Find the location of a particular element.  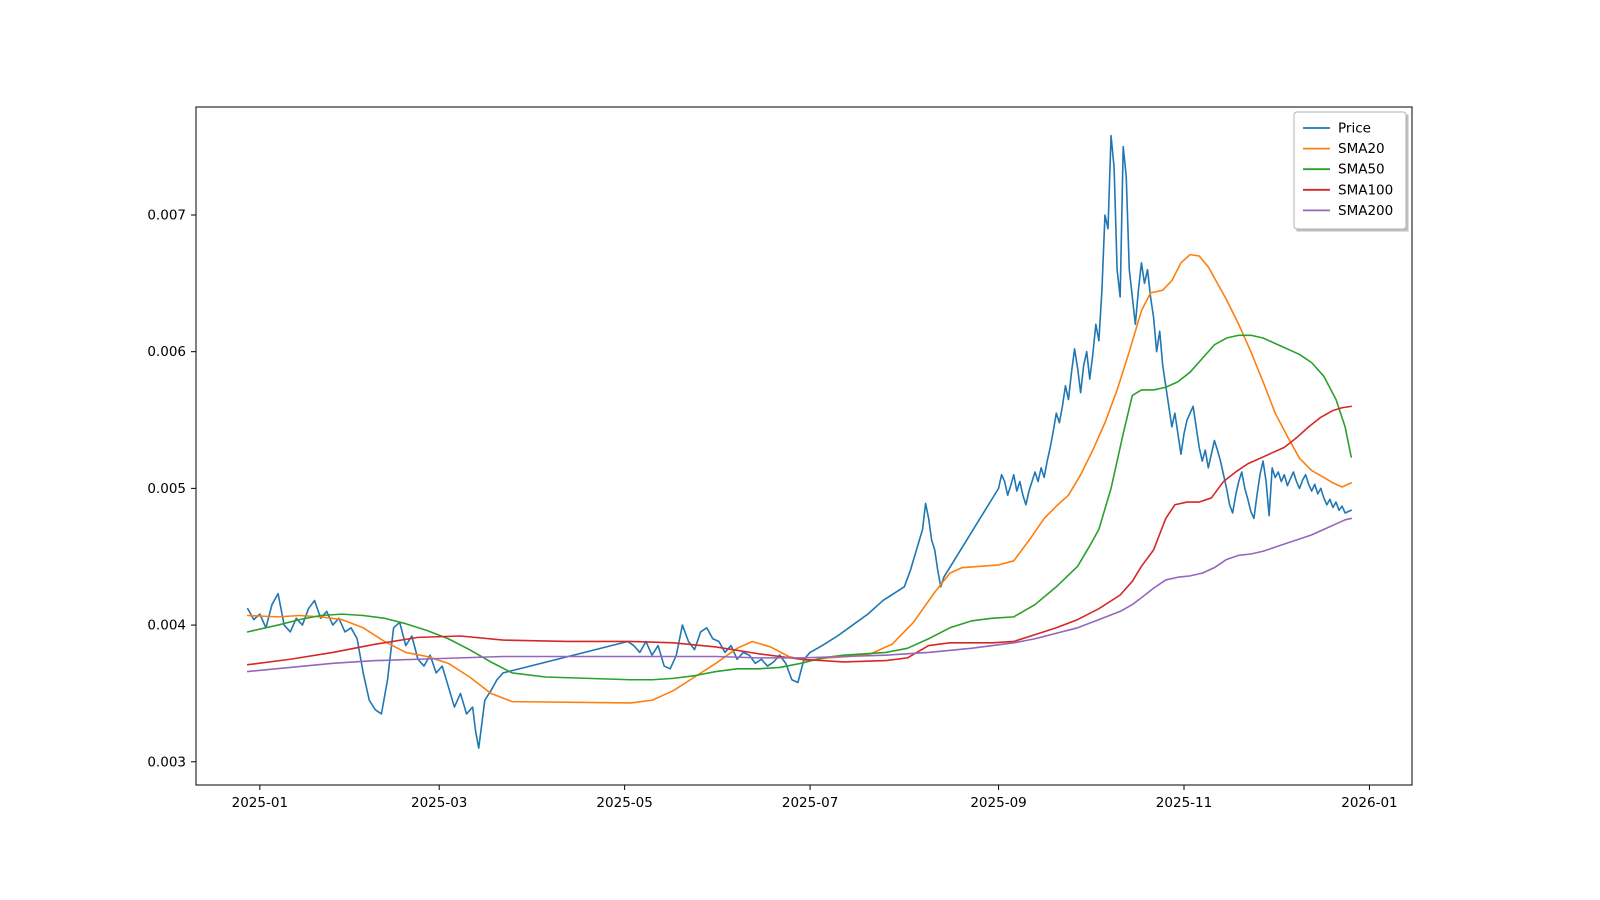

x-tick-label: 2025-05 is located at coordinates (624, 803).